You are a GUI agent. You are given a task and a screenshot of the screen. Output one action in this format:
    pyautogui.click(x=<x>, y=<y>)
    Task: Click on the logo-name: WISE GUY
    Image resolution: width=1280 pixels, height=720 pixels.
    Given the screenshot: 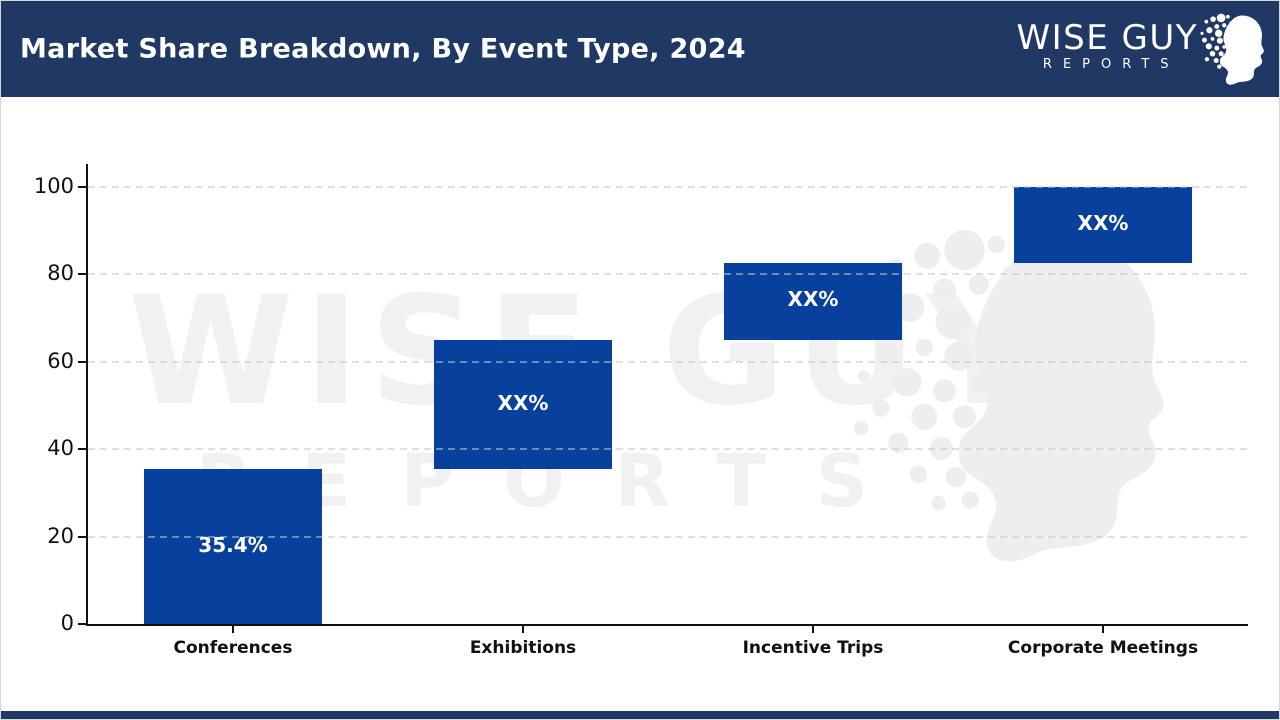 What is the action you would take?
    pyautogui.click(x=1107, y=38)
    